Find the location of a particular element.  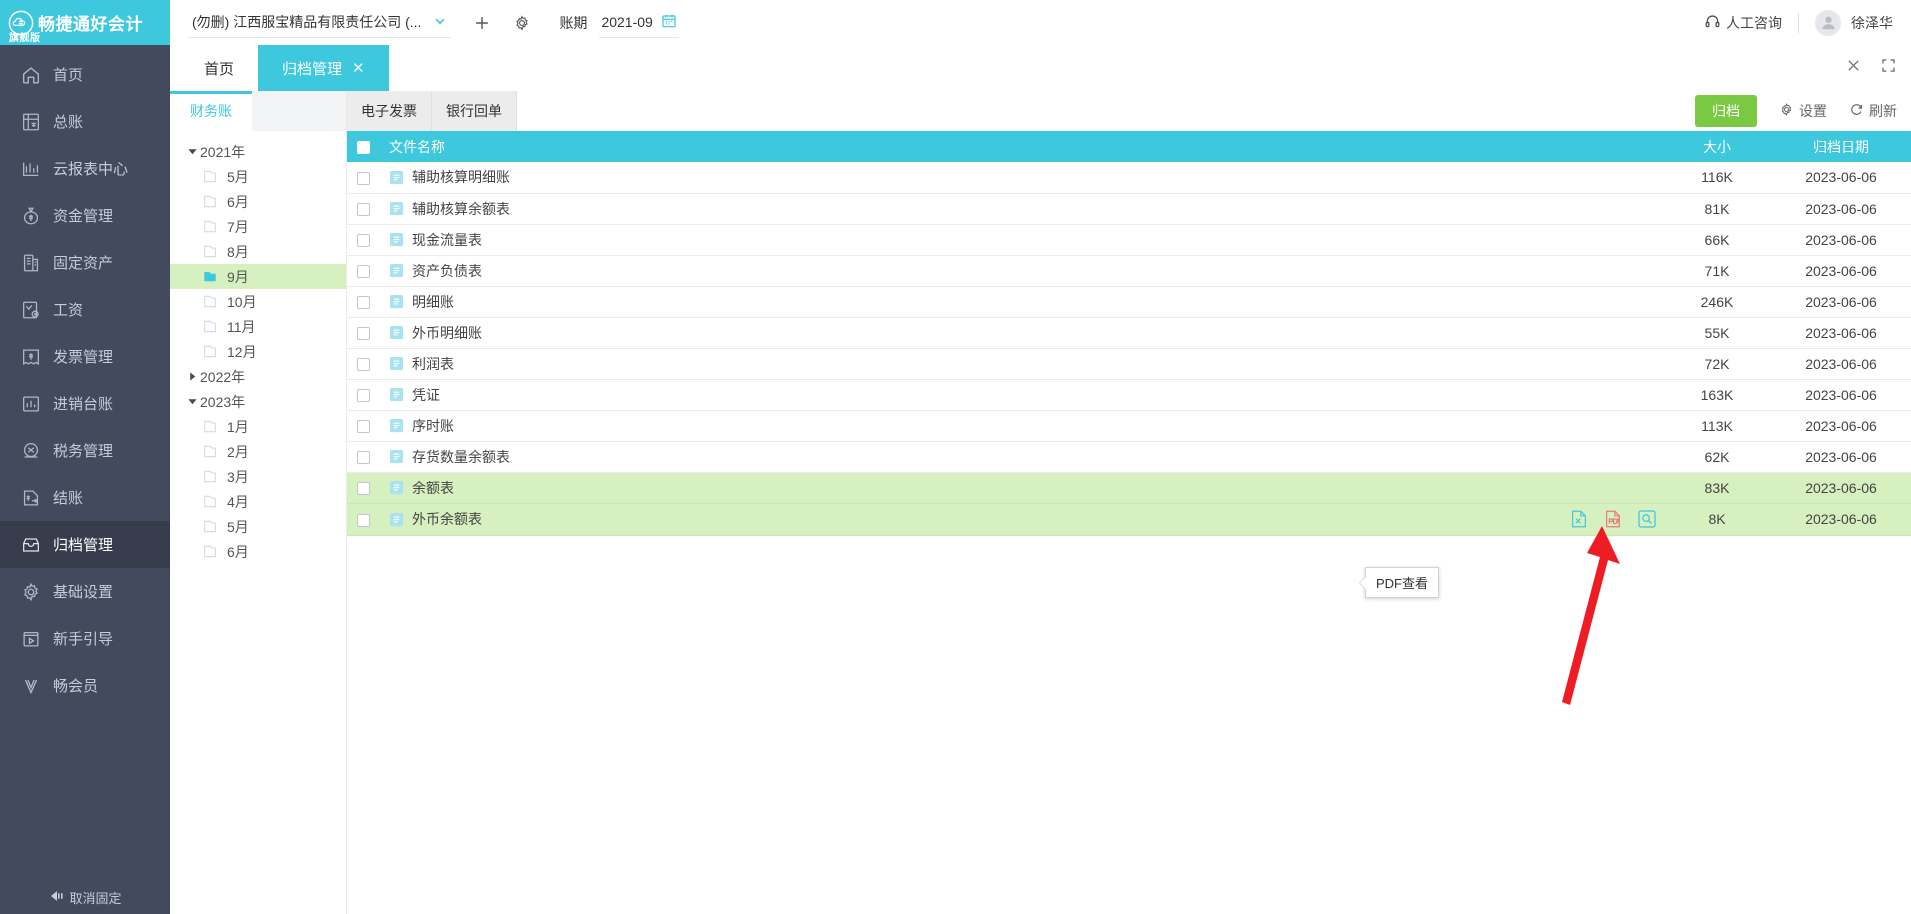

close-all-tabs-icon is located at coordinates (1853, 68).